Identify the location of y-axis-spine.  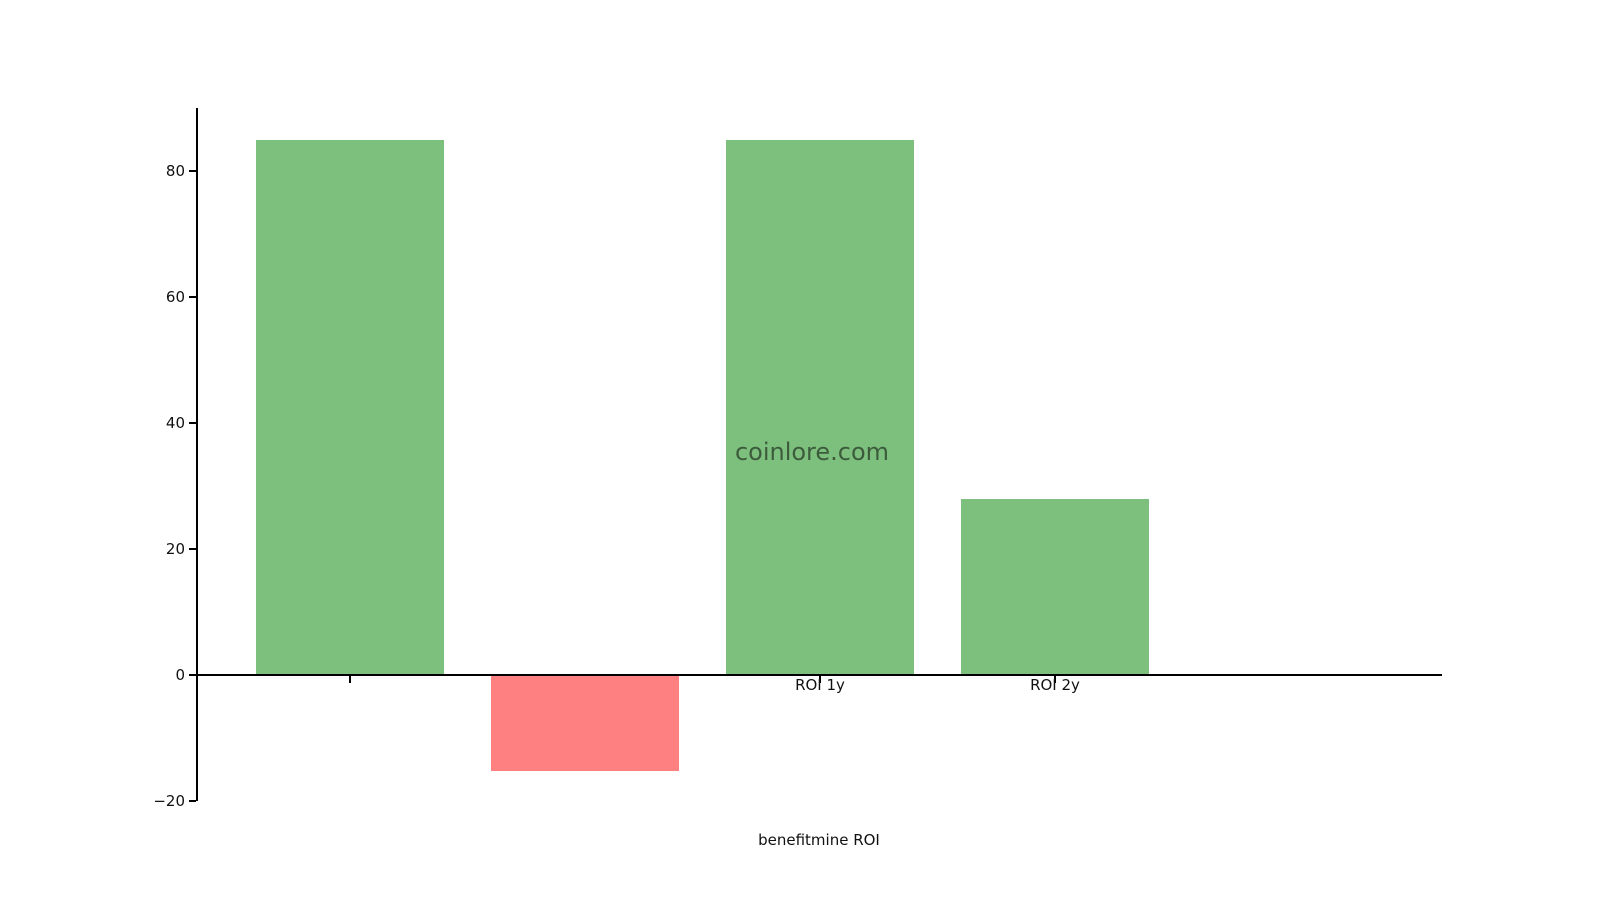
(197, 454).